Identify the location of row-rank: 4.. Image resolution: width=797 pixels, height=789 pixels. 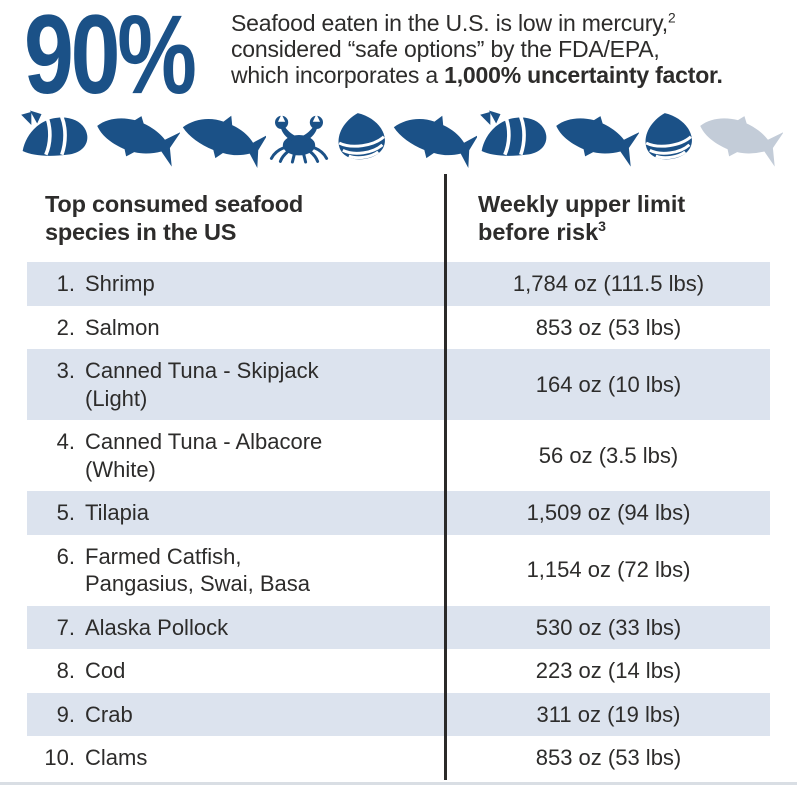
(65, 441).